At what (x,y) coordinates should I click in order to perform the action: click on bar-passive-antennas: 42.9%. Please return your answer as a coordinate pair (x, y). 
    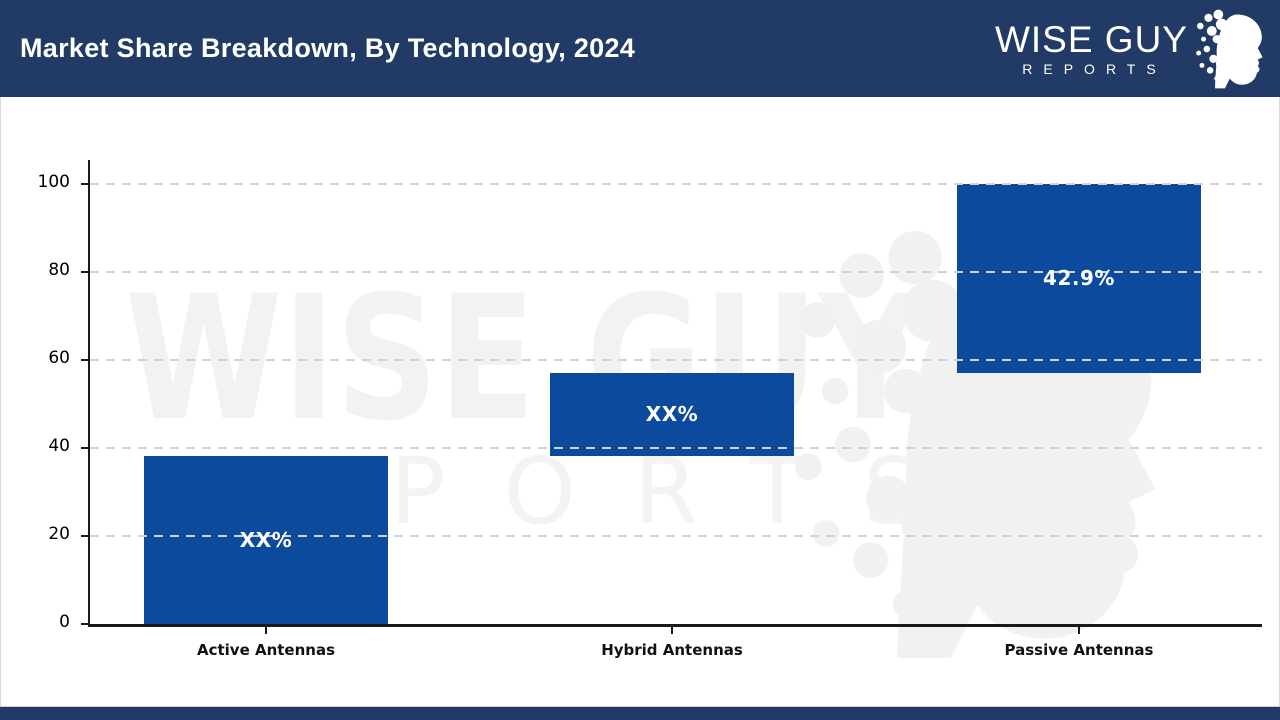
    Looking at the image, I should click on (1079, 278).